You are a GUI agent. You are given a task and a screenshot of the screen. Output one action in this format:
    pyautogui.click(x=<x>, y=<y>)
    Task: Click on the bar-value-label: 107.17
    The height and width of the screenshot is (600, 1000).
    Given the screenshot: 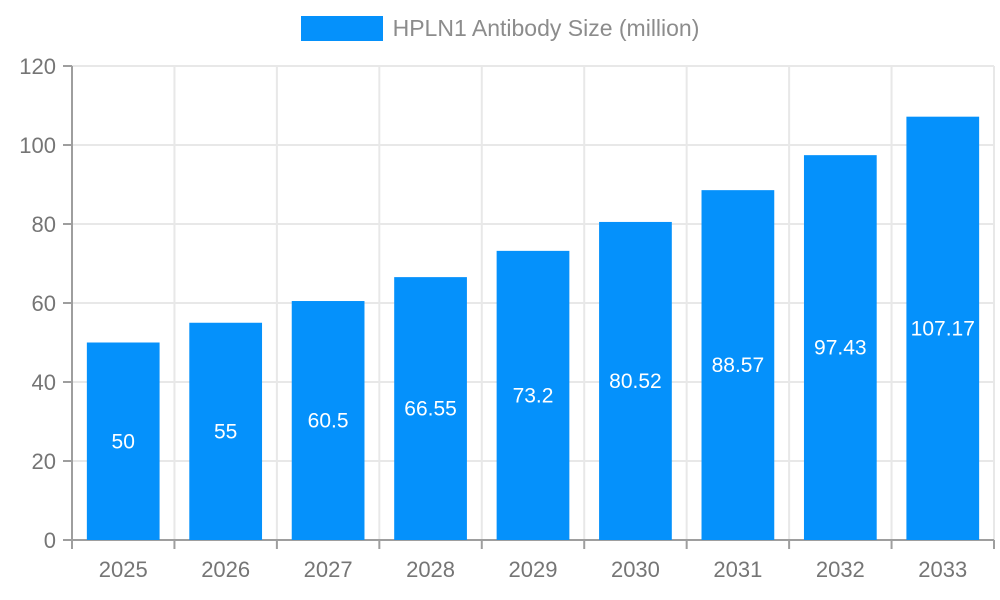 What is the action you would take?
    pyautogui.click(x=943, y=328)
    